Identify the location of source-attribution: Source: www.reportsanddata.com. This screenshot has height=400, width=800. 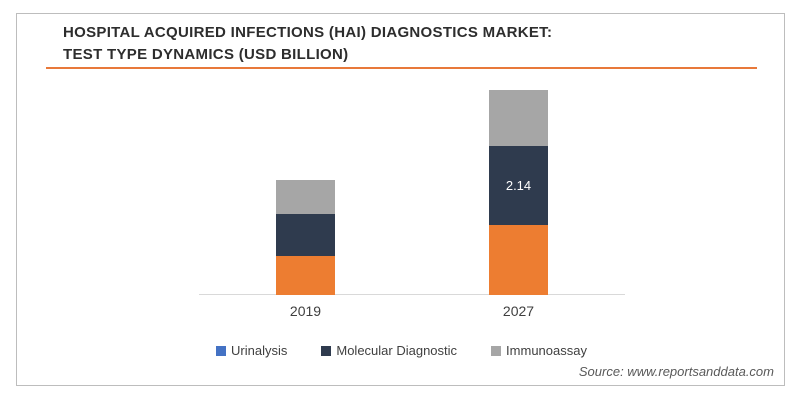
(676, 371).